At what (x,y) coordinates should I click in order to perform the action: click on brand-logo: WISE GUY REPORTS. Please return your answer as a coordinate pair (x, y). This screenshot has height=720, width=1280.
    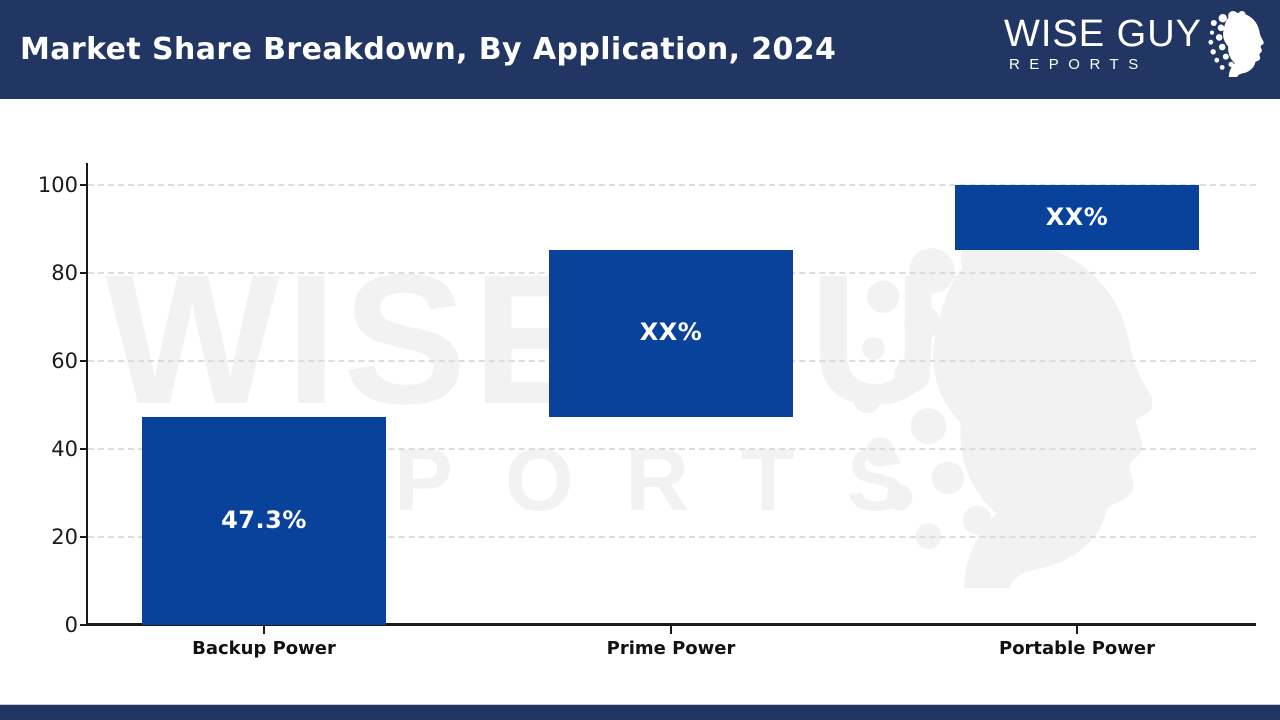
    Looking at the image, I should click on (1135, 44).